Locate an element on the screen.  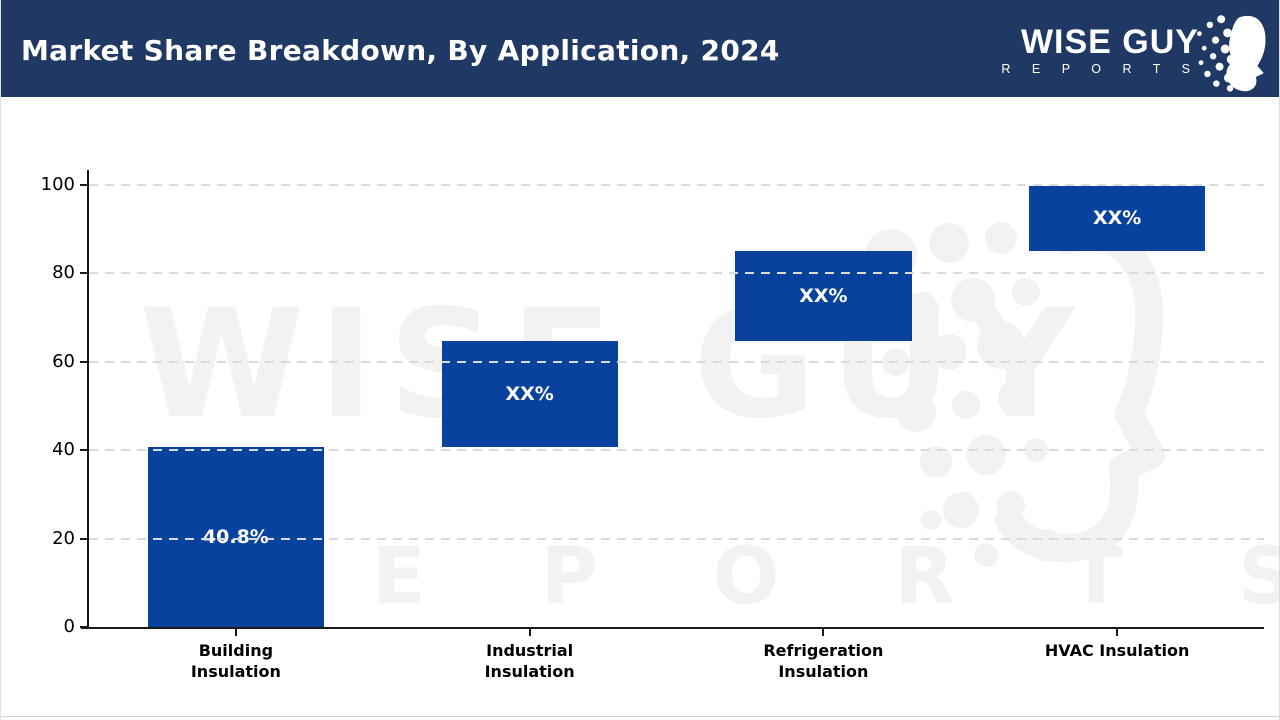
x-category-label-0: Building Insulation is located at coordinates (235, 661).